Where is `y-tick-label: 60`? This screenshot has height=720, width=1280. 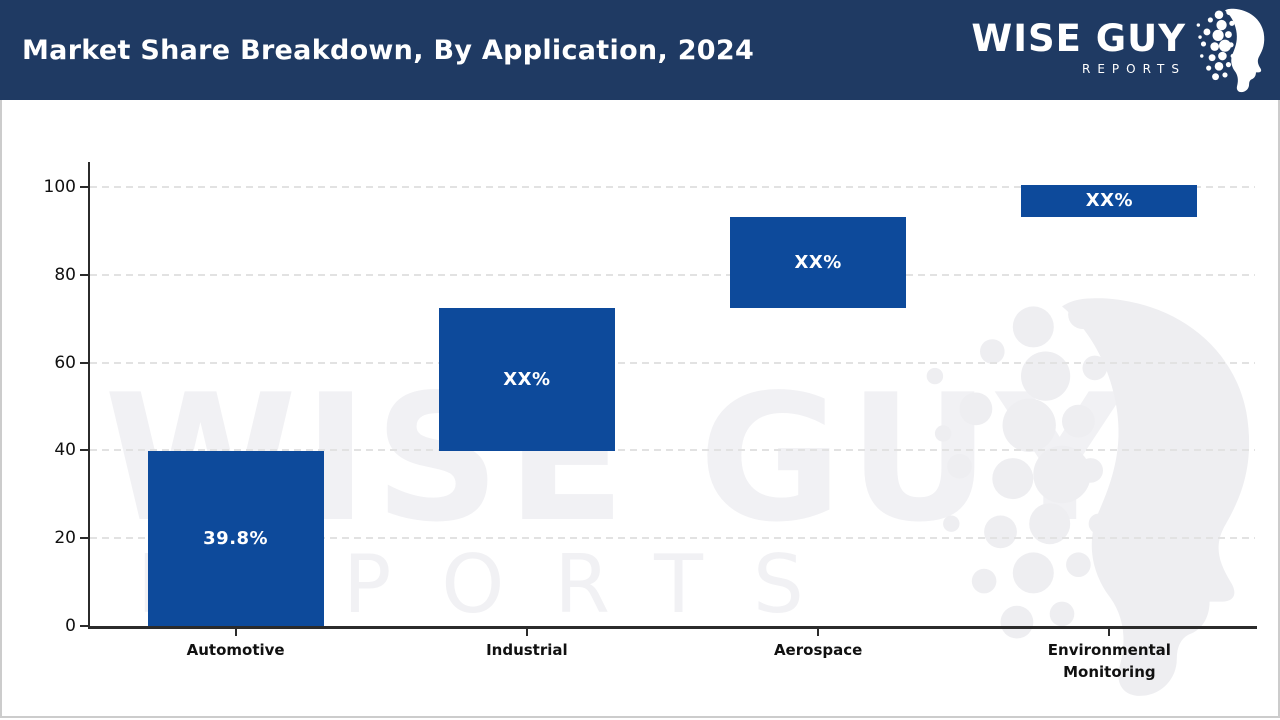 y-tick-label: 60 is located at coordinates (65, 362).